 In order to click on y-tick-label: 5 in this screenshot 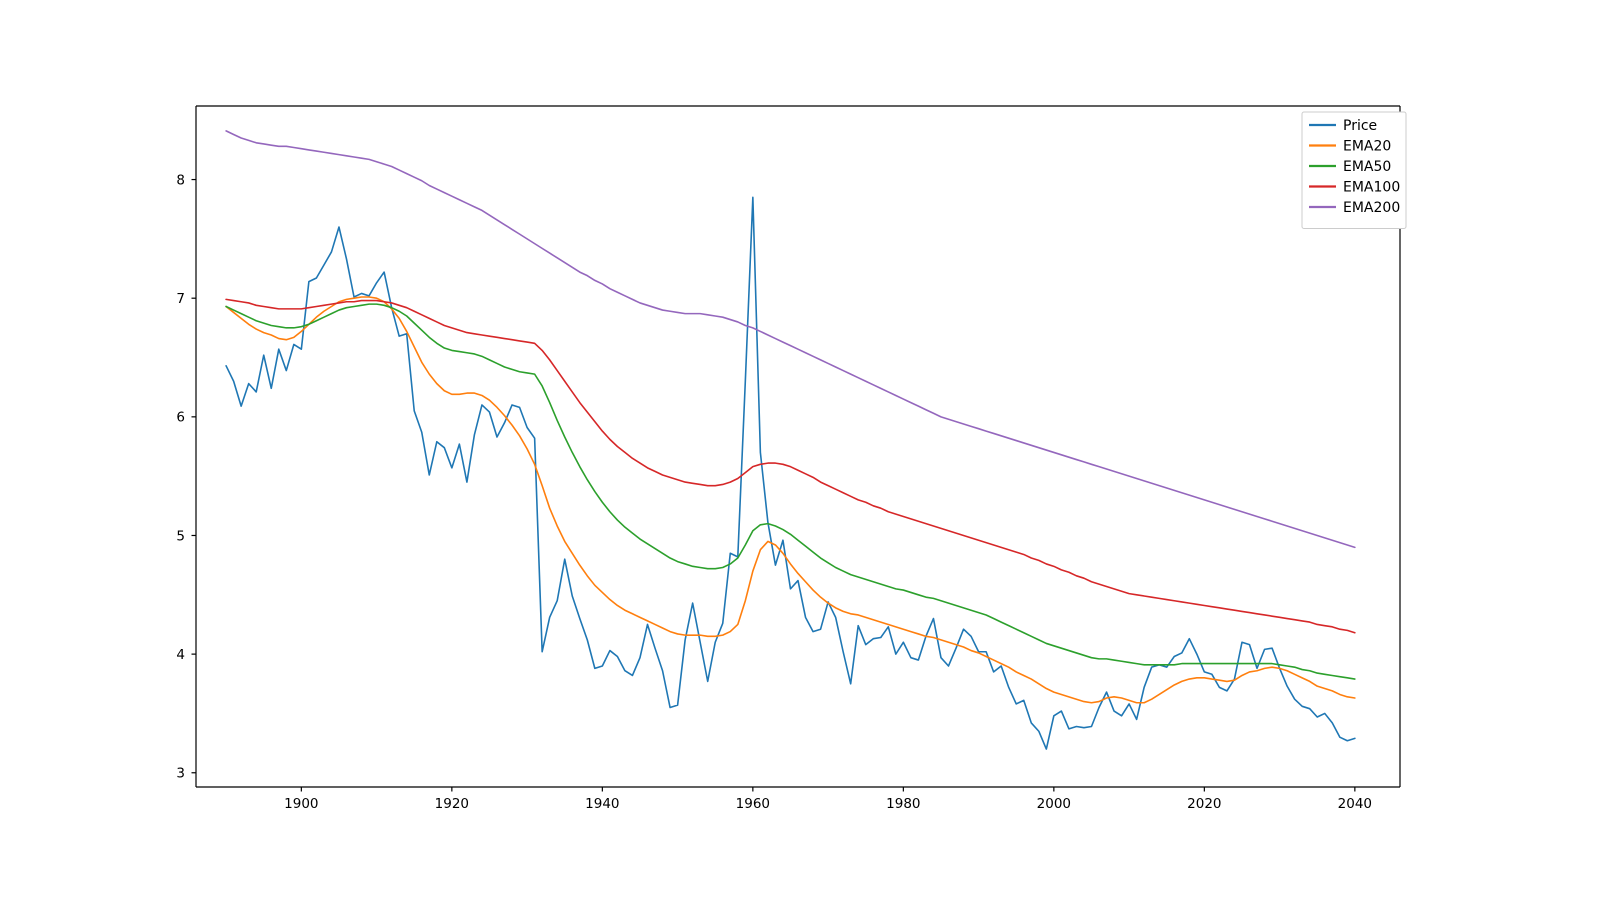, I will do `click(180, 536)`.